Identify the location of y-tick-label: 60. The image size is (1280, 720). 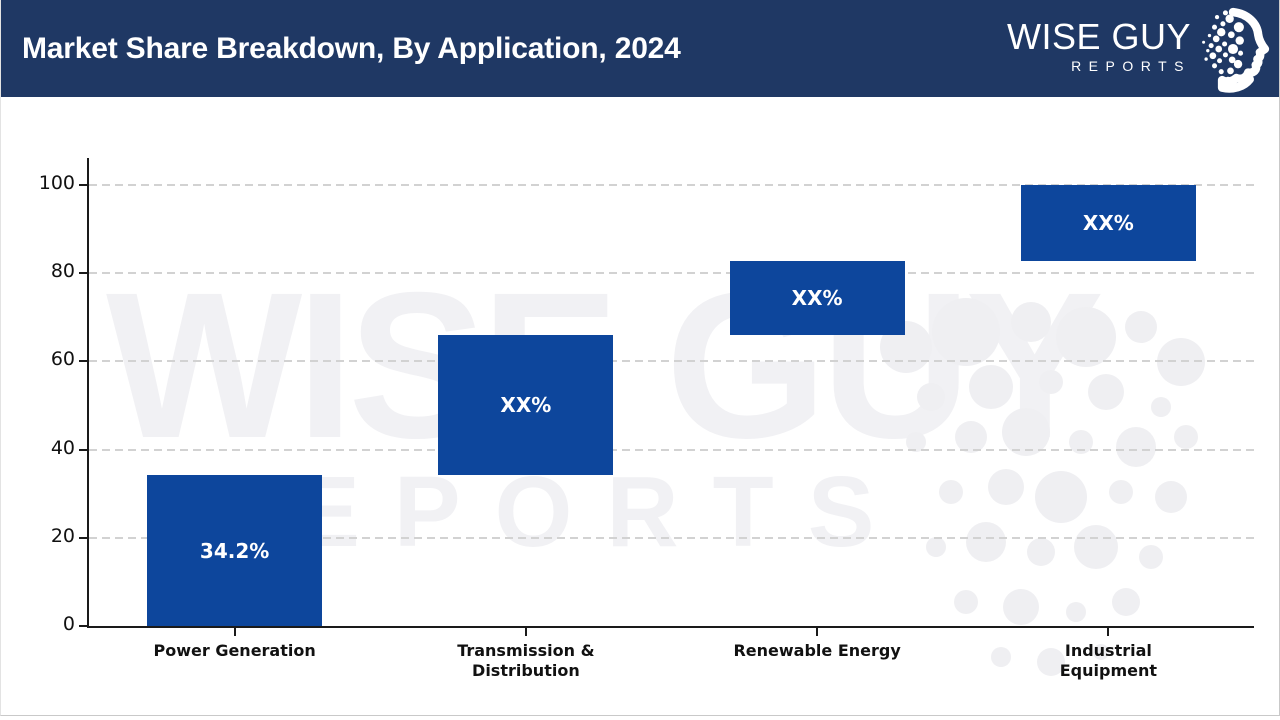
(62, 359).